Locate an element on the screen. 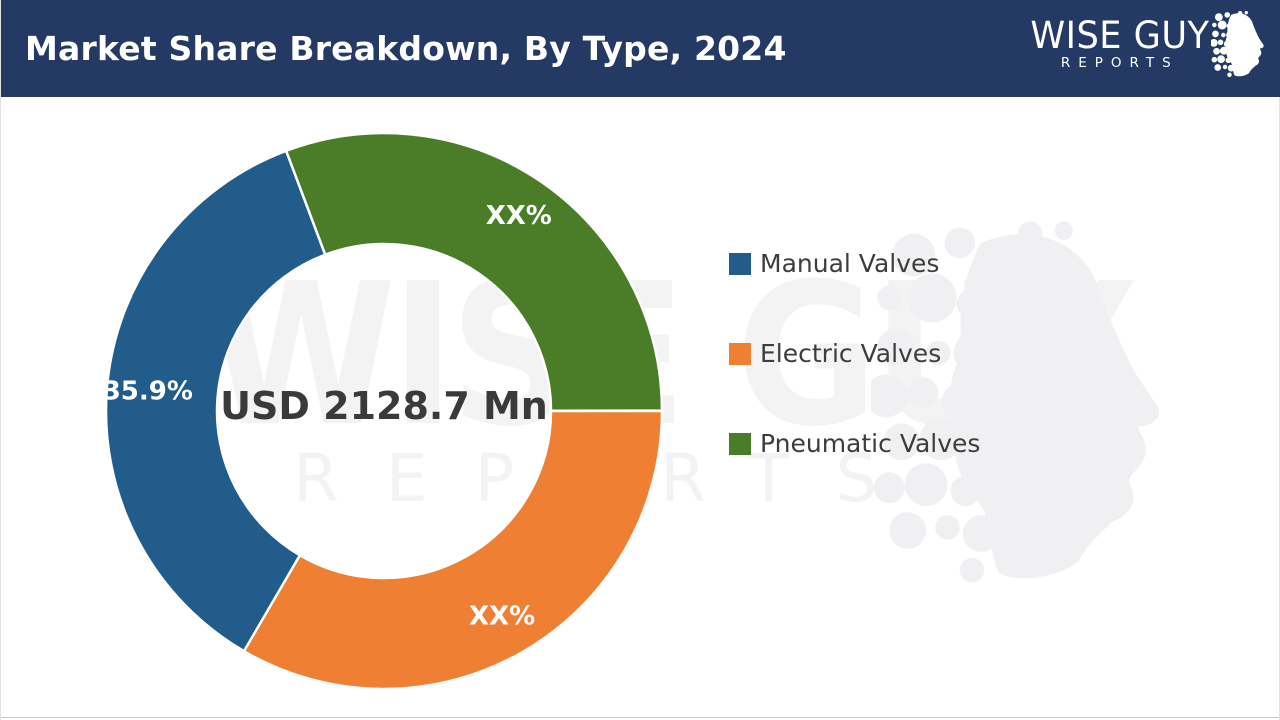 The image size is (1280, 720). page-title: Market Share Breakdown, By Type, 2024 is located at coordinates (406, 48).